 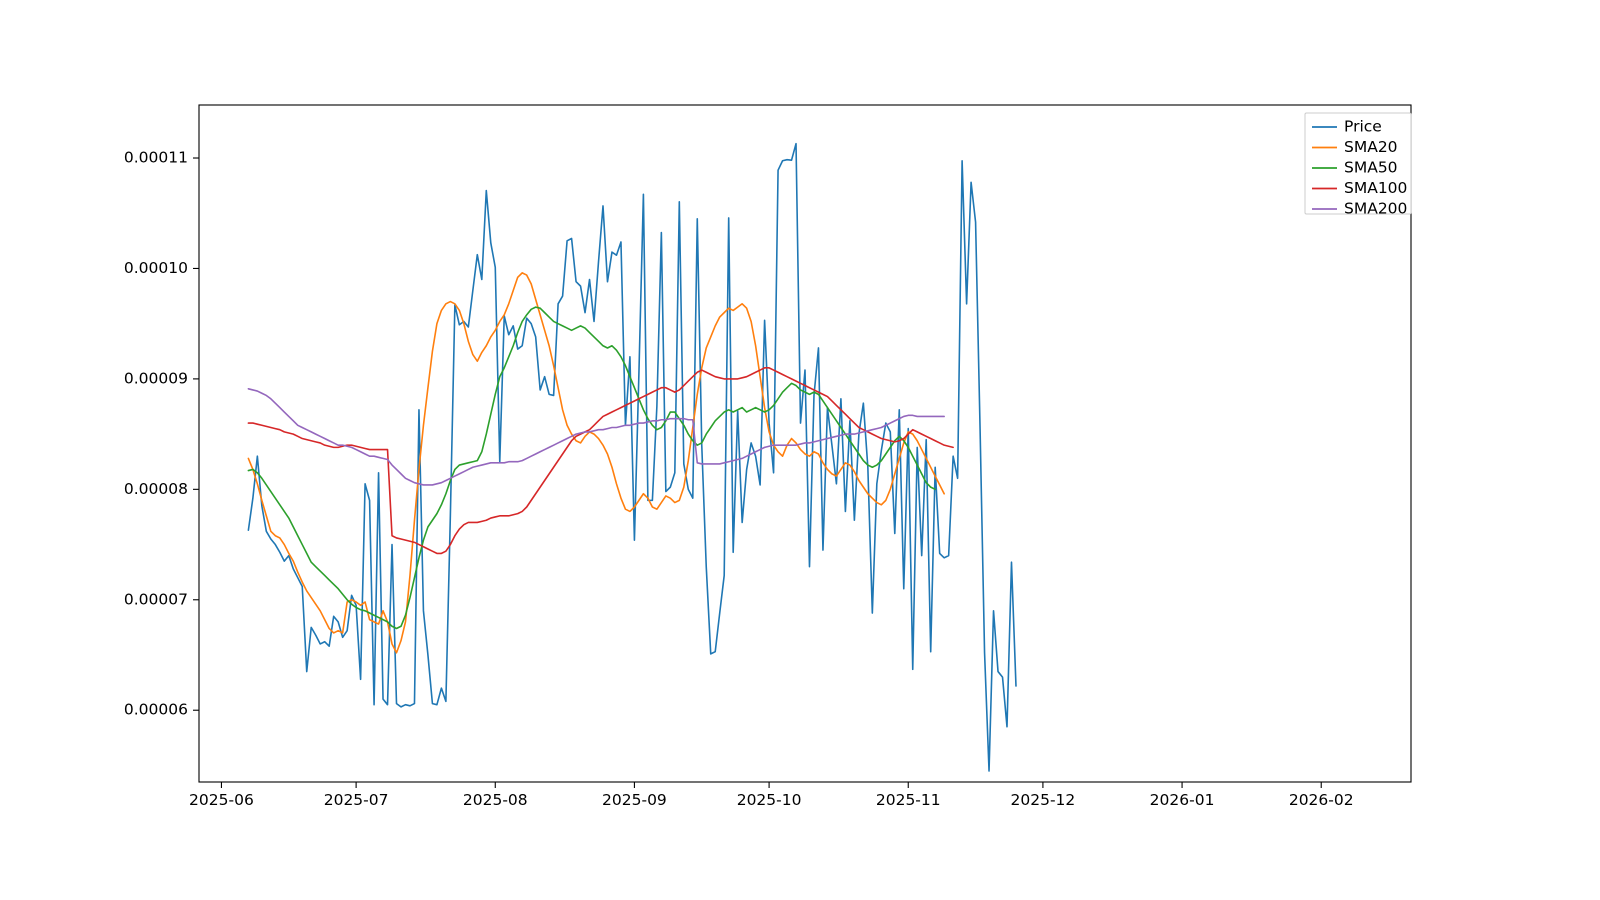 What do you see at coordinates (1182, 800) in the screenshot?
I see `x-tick-label: 2026-01` at bounding box center [1182, 800].